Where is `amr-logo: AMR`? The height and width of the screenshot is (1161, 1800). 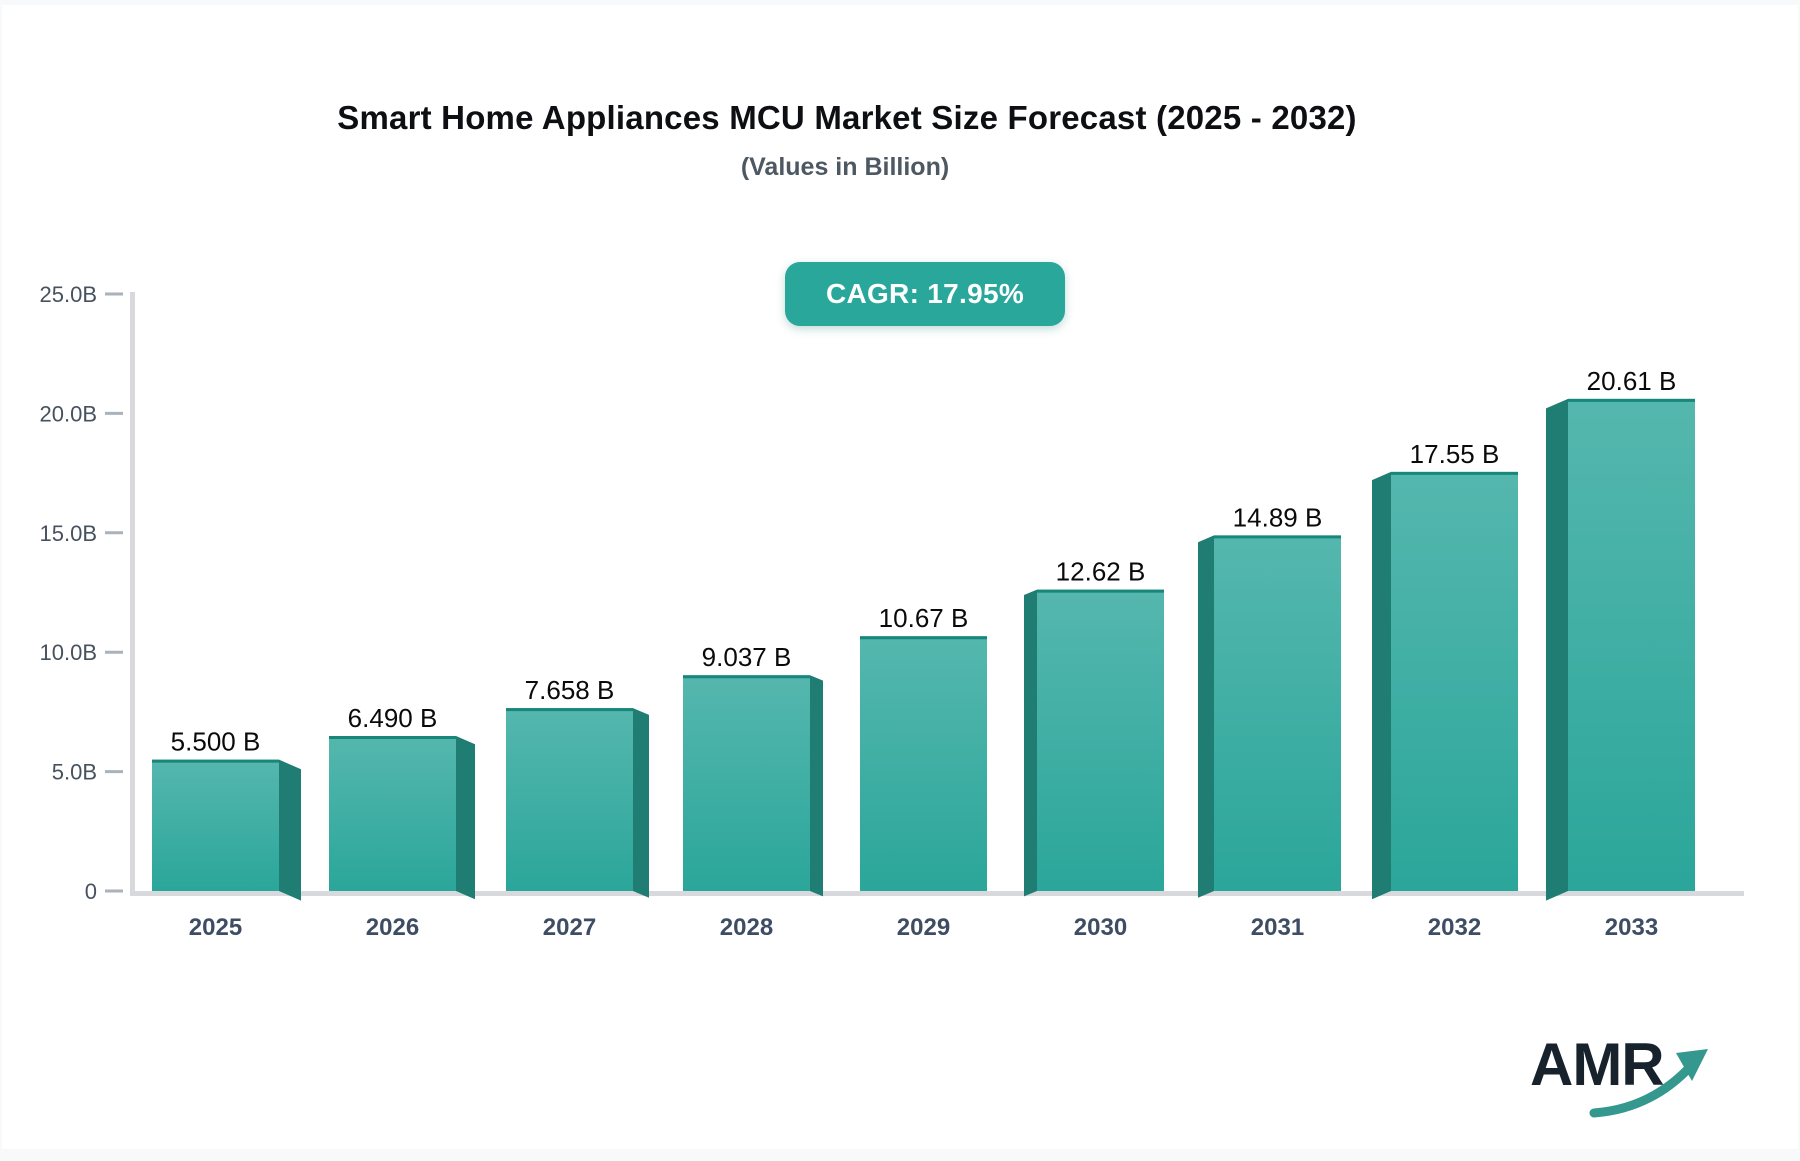 amr-logo: AMR is located at coordinates (1655, 1080).